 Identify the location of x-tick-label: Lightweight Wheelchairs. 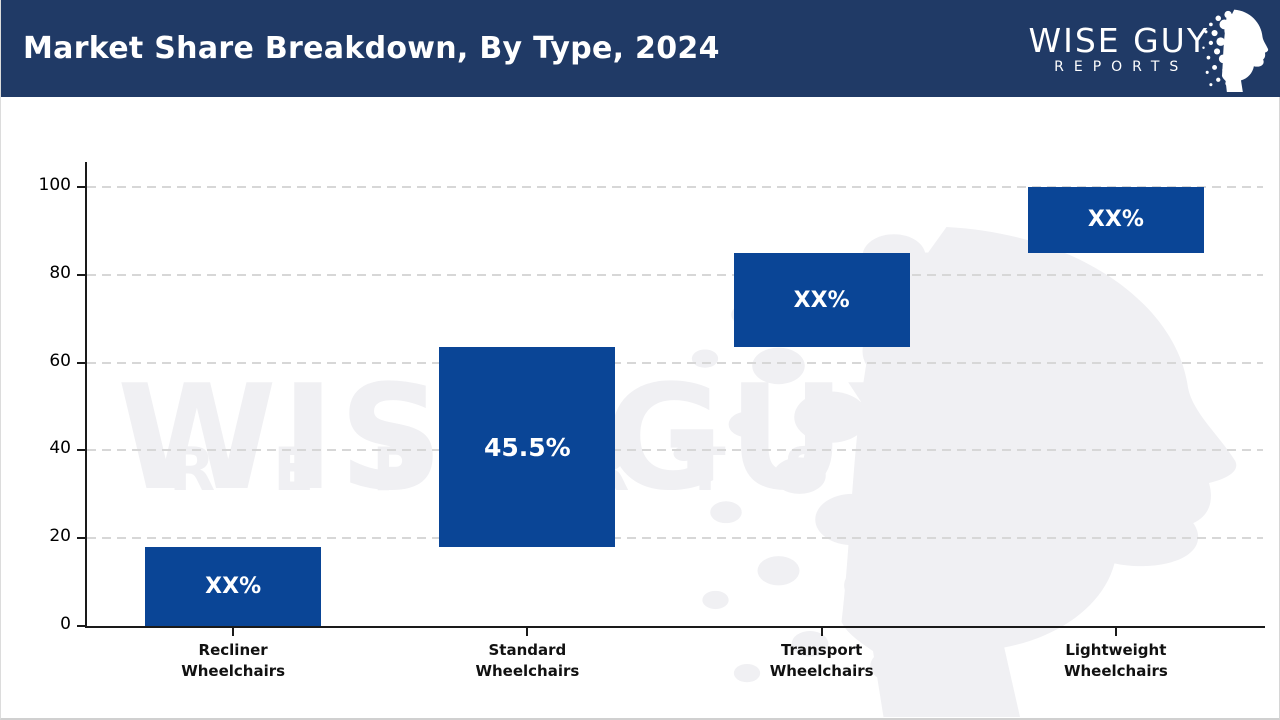
(1115, 660).